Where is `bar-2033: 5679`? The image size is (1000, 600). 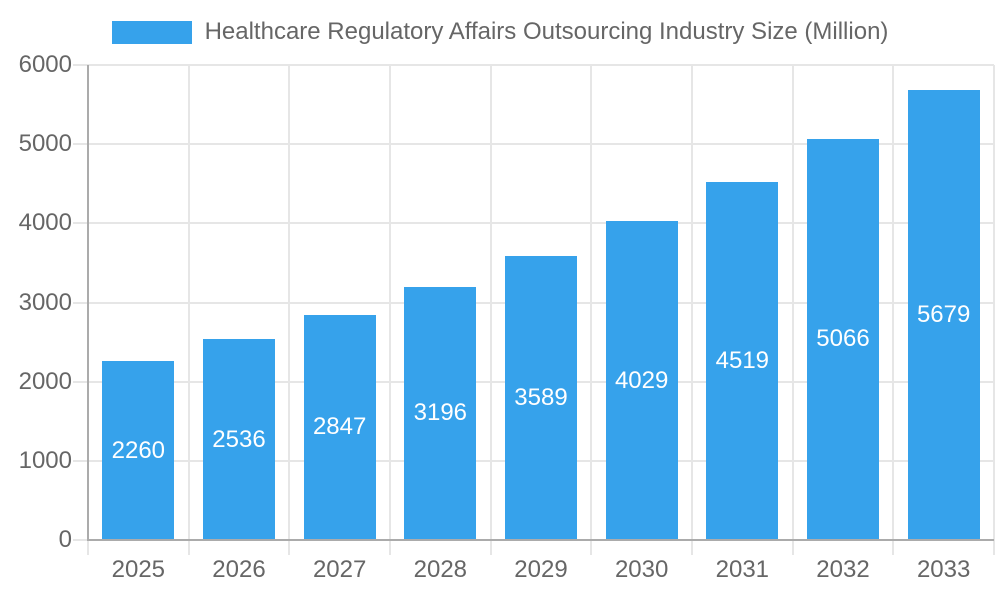 bar-2033: 5679 is located at coordinates (943, 315).